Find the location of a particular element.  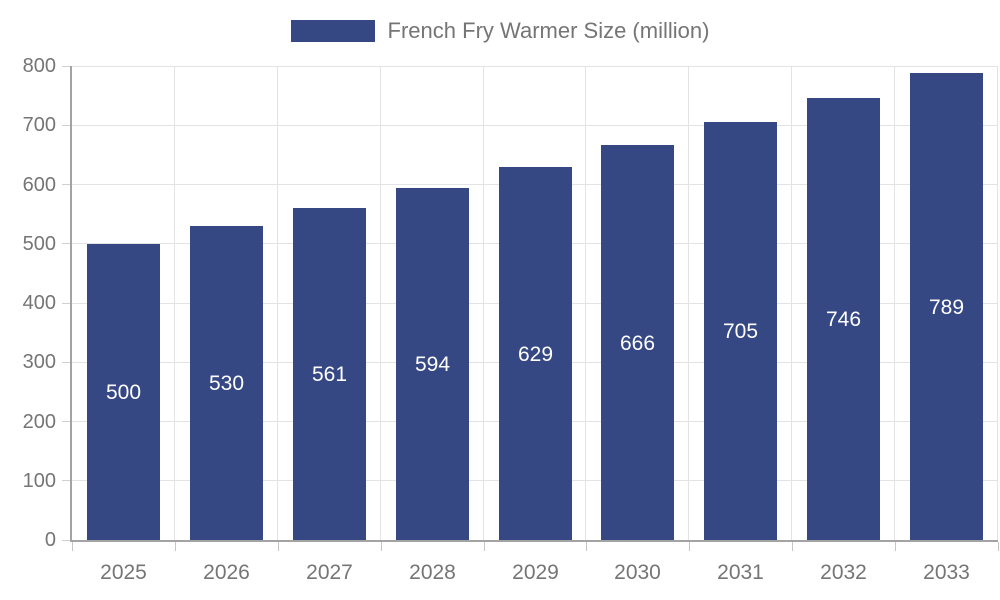

bar: 594 is located at coordinates (432, 364).